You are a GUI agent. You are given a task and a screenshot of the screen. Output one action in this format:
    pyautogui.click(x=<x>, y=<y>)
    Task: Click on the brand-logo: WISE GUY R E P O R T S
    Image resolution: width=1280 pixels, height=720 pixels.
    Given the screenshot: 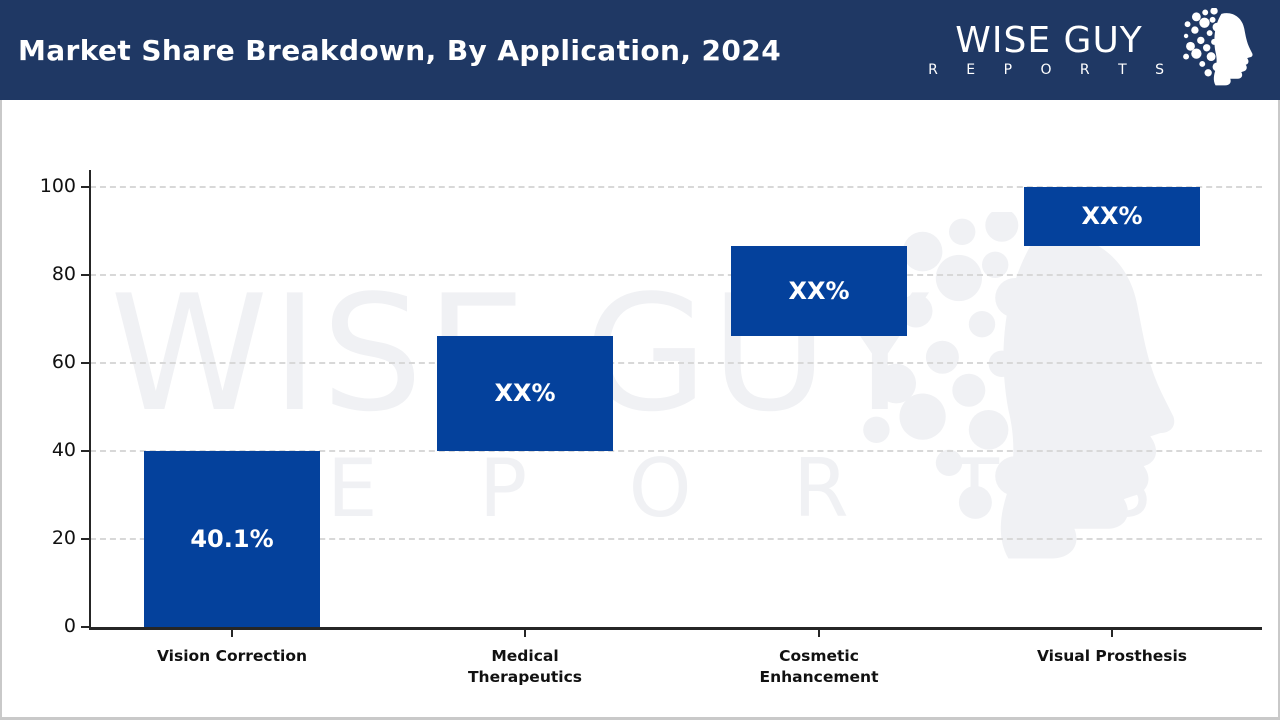 What is the action you would take?
    pyautogui.click(x=1088, y=49)
    